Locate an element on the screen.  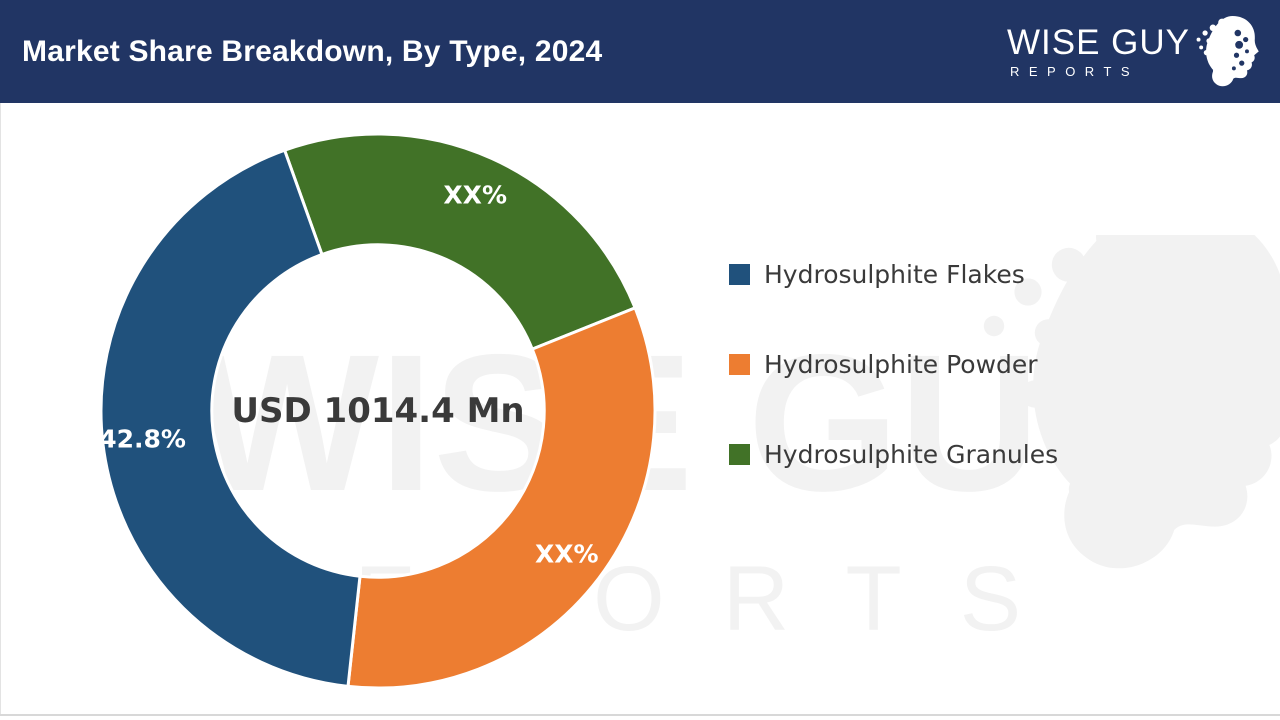
bottom-divider is located at coordinates (640, 715).